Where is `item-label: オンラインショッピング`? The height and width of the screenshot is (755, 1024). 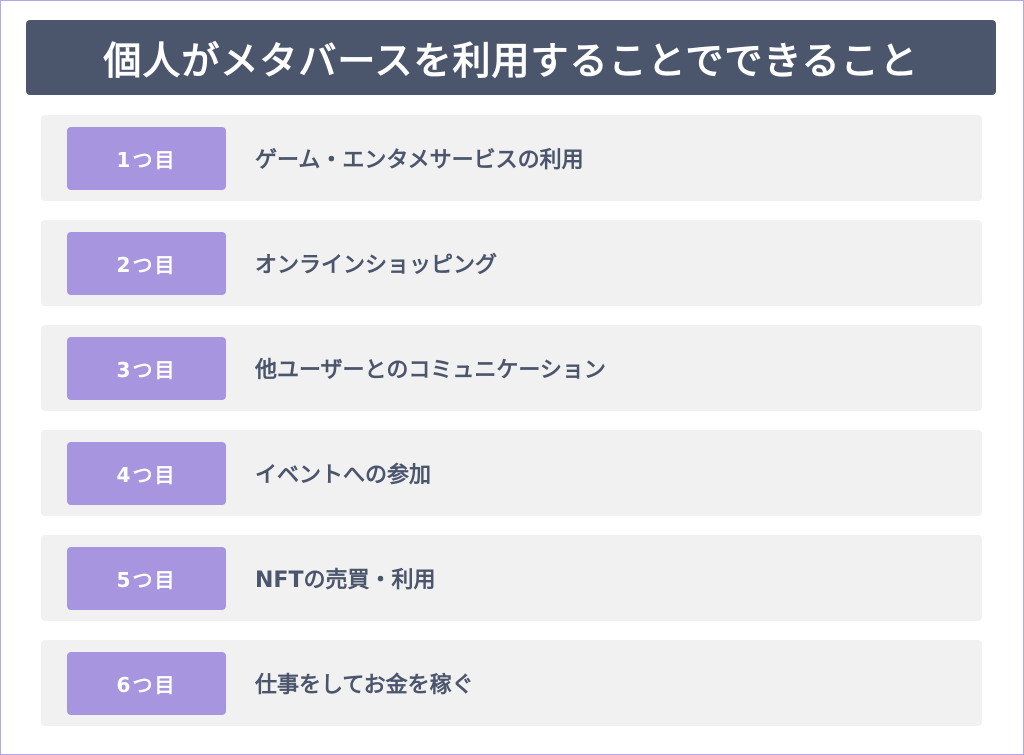 item-label: オンラインショッピング is located at coordinates (376, 265).